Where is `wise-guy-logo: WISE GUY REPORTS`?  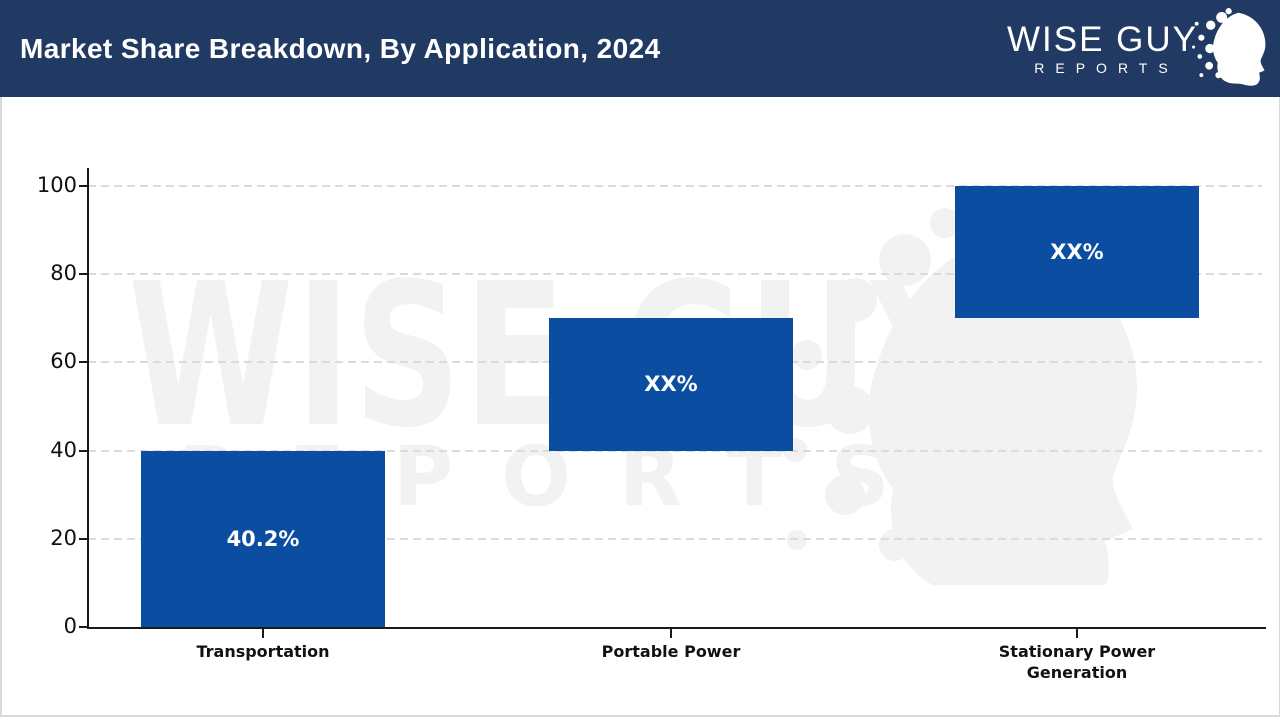 wise-guy-logo: WISE GUY REPORTS is located at coordinates (1137, 49).